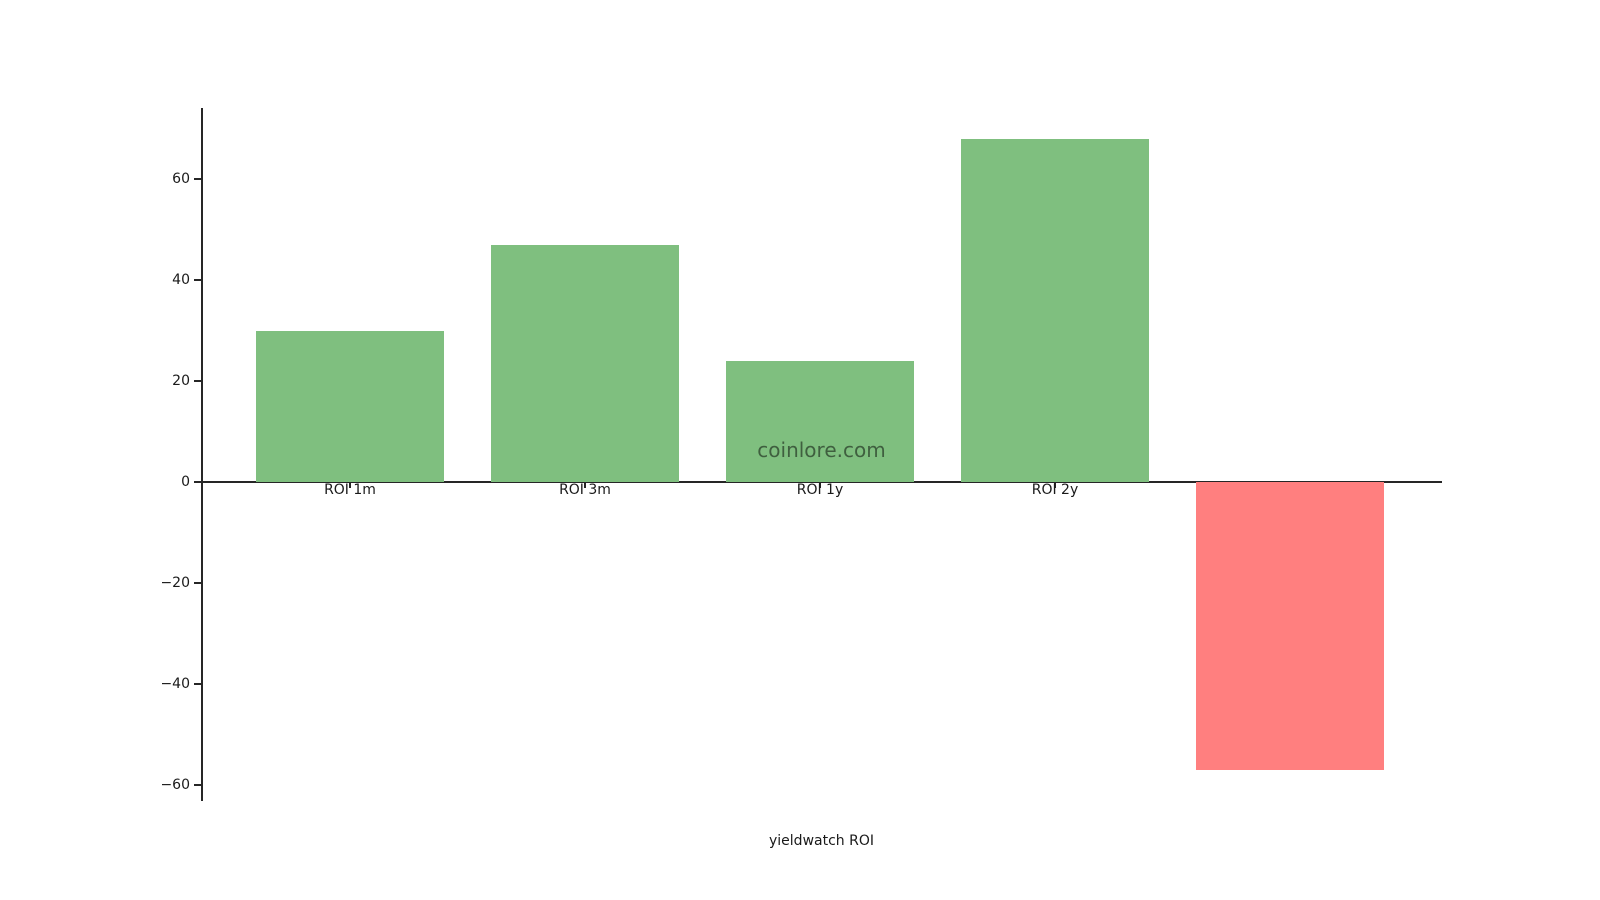 This screenshot has height=900, width=1600. What do you see at coordinates (350, 490) in the screenshot?
I see `x-tick-label: ROI 1m` at bounding box center [350, 490].